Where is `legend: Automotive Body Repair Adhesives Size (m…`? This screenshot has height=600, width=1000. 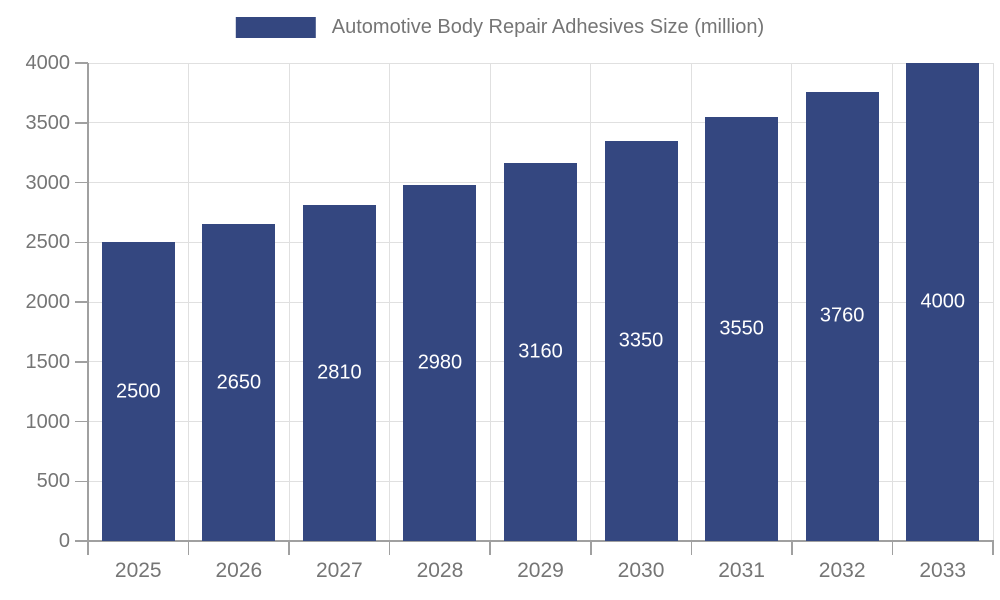
legend: Automotive Body Repair Adhesives Size (m… is located at coordinates (500, 27).